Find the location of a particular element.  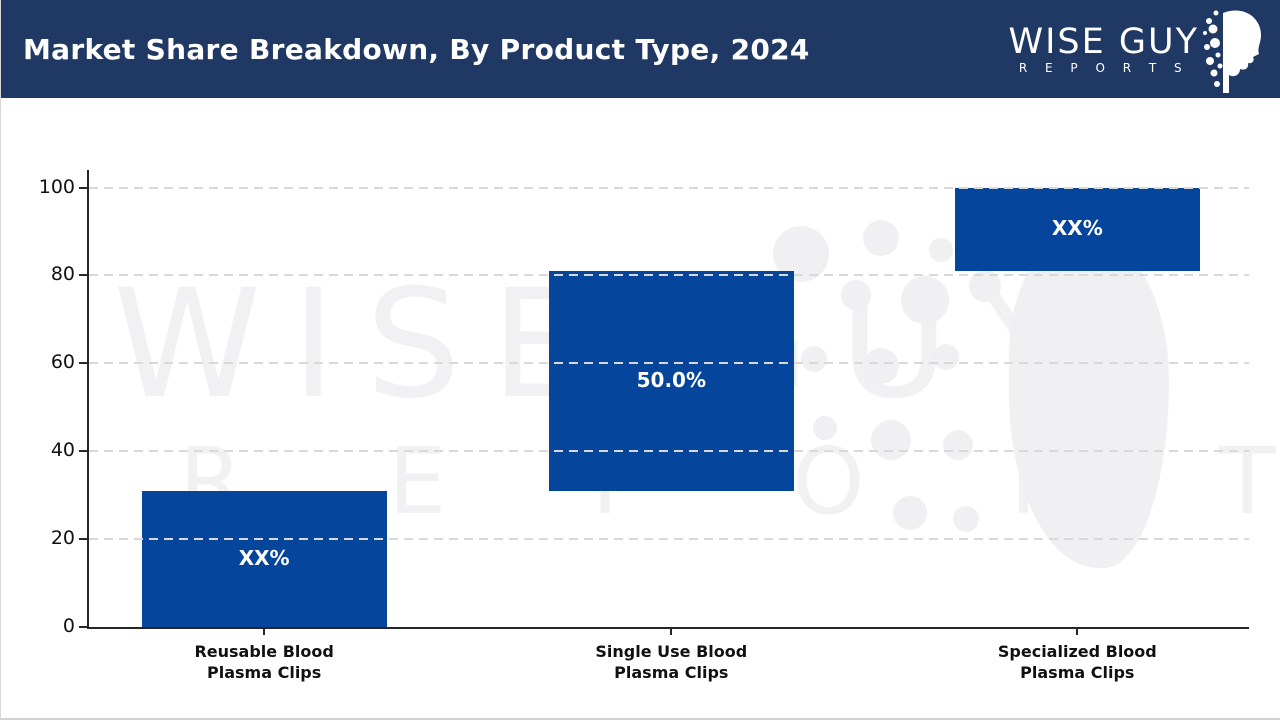

logo-reports-text: R E P O R T S is located at coordinates (1103, 67).